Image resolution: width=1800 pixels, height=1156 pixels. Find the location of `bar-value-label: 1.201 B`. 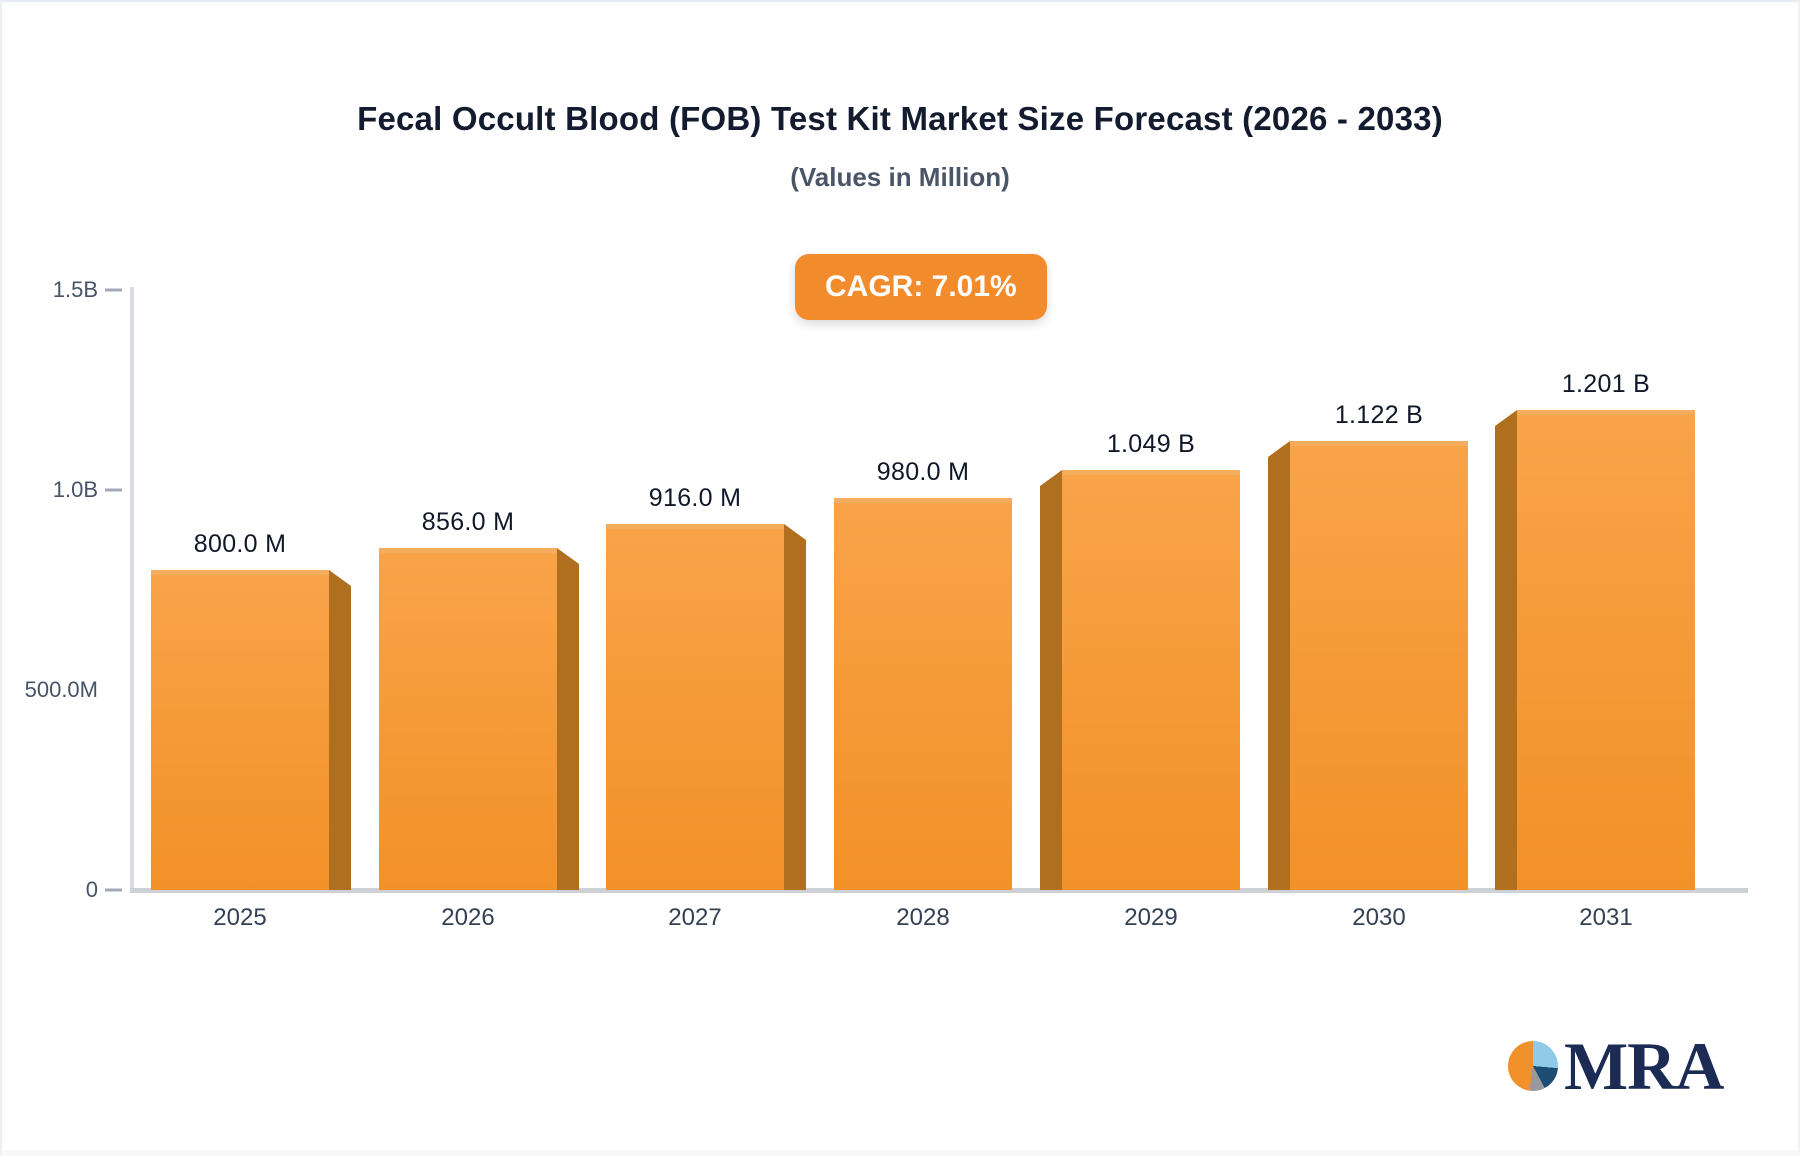

bar-value-label: 1.201 B is located at coordinates (1606, 384).